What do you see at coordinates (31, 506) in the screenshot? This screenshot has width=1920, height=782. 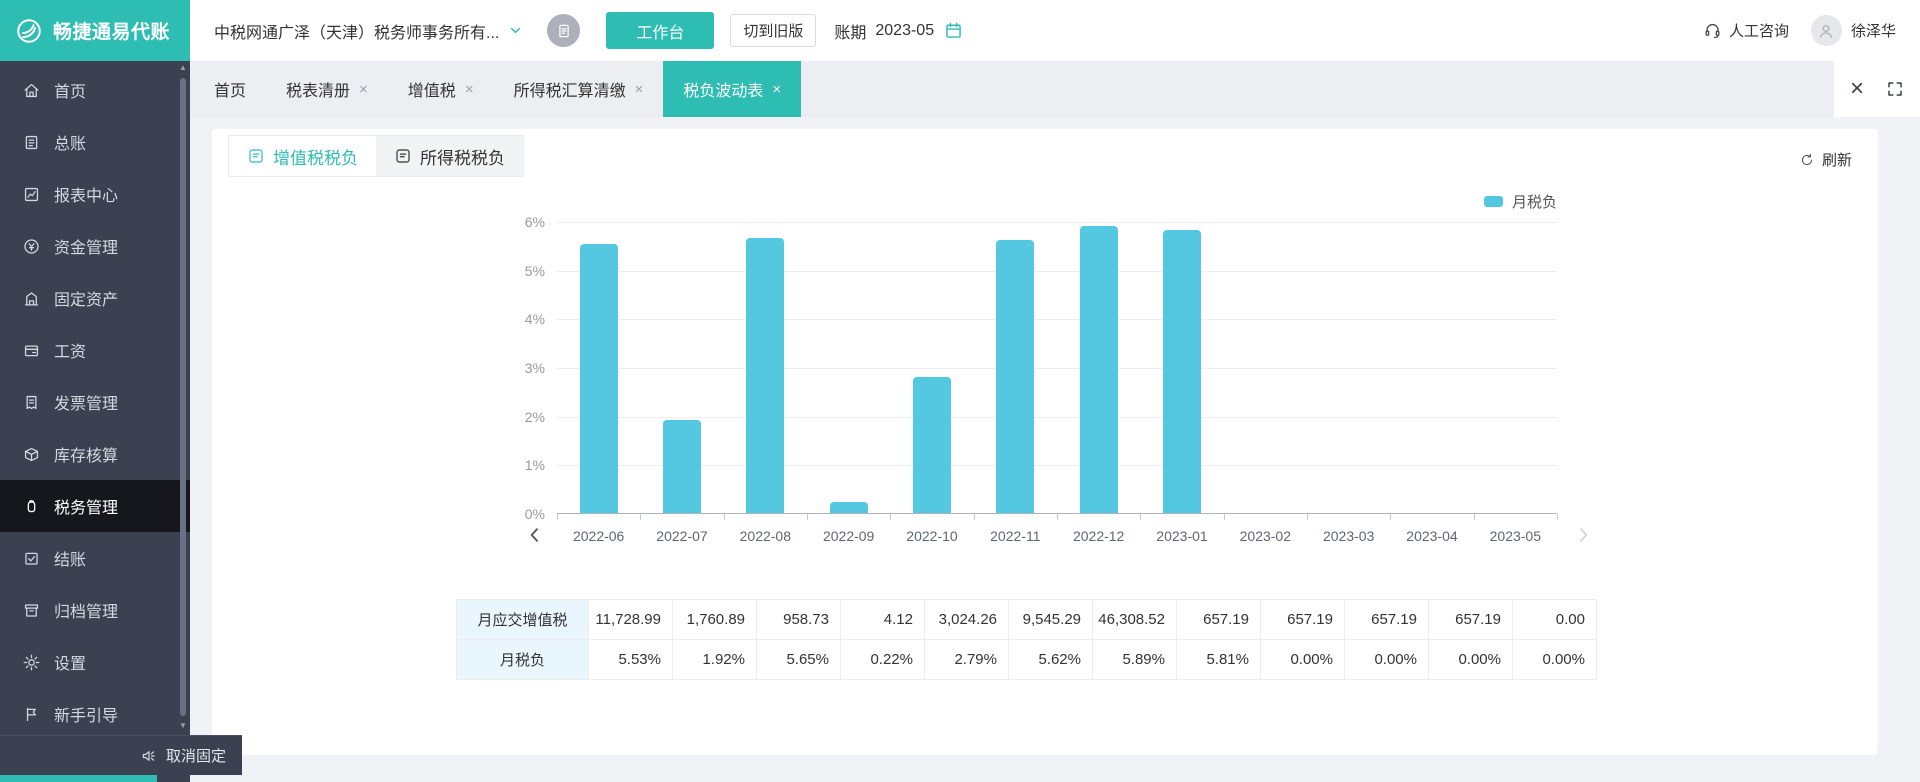 I see `tax-icon` at bounding box center [31, 506].